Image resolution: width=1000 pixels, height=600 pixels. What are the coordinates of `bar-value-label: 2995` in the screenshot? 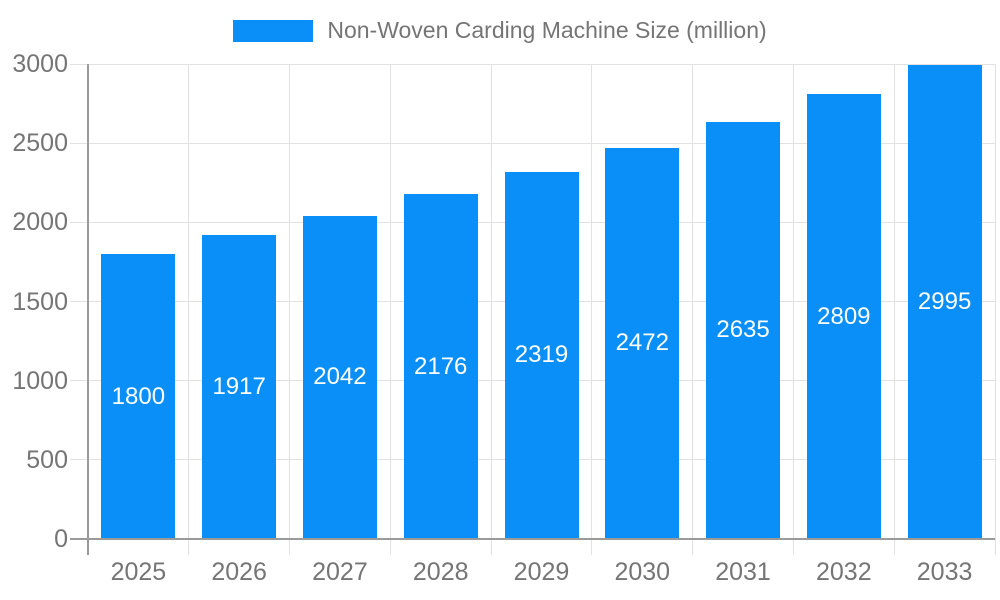 It's located at (944, 301).